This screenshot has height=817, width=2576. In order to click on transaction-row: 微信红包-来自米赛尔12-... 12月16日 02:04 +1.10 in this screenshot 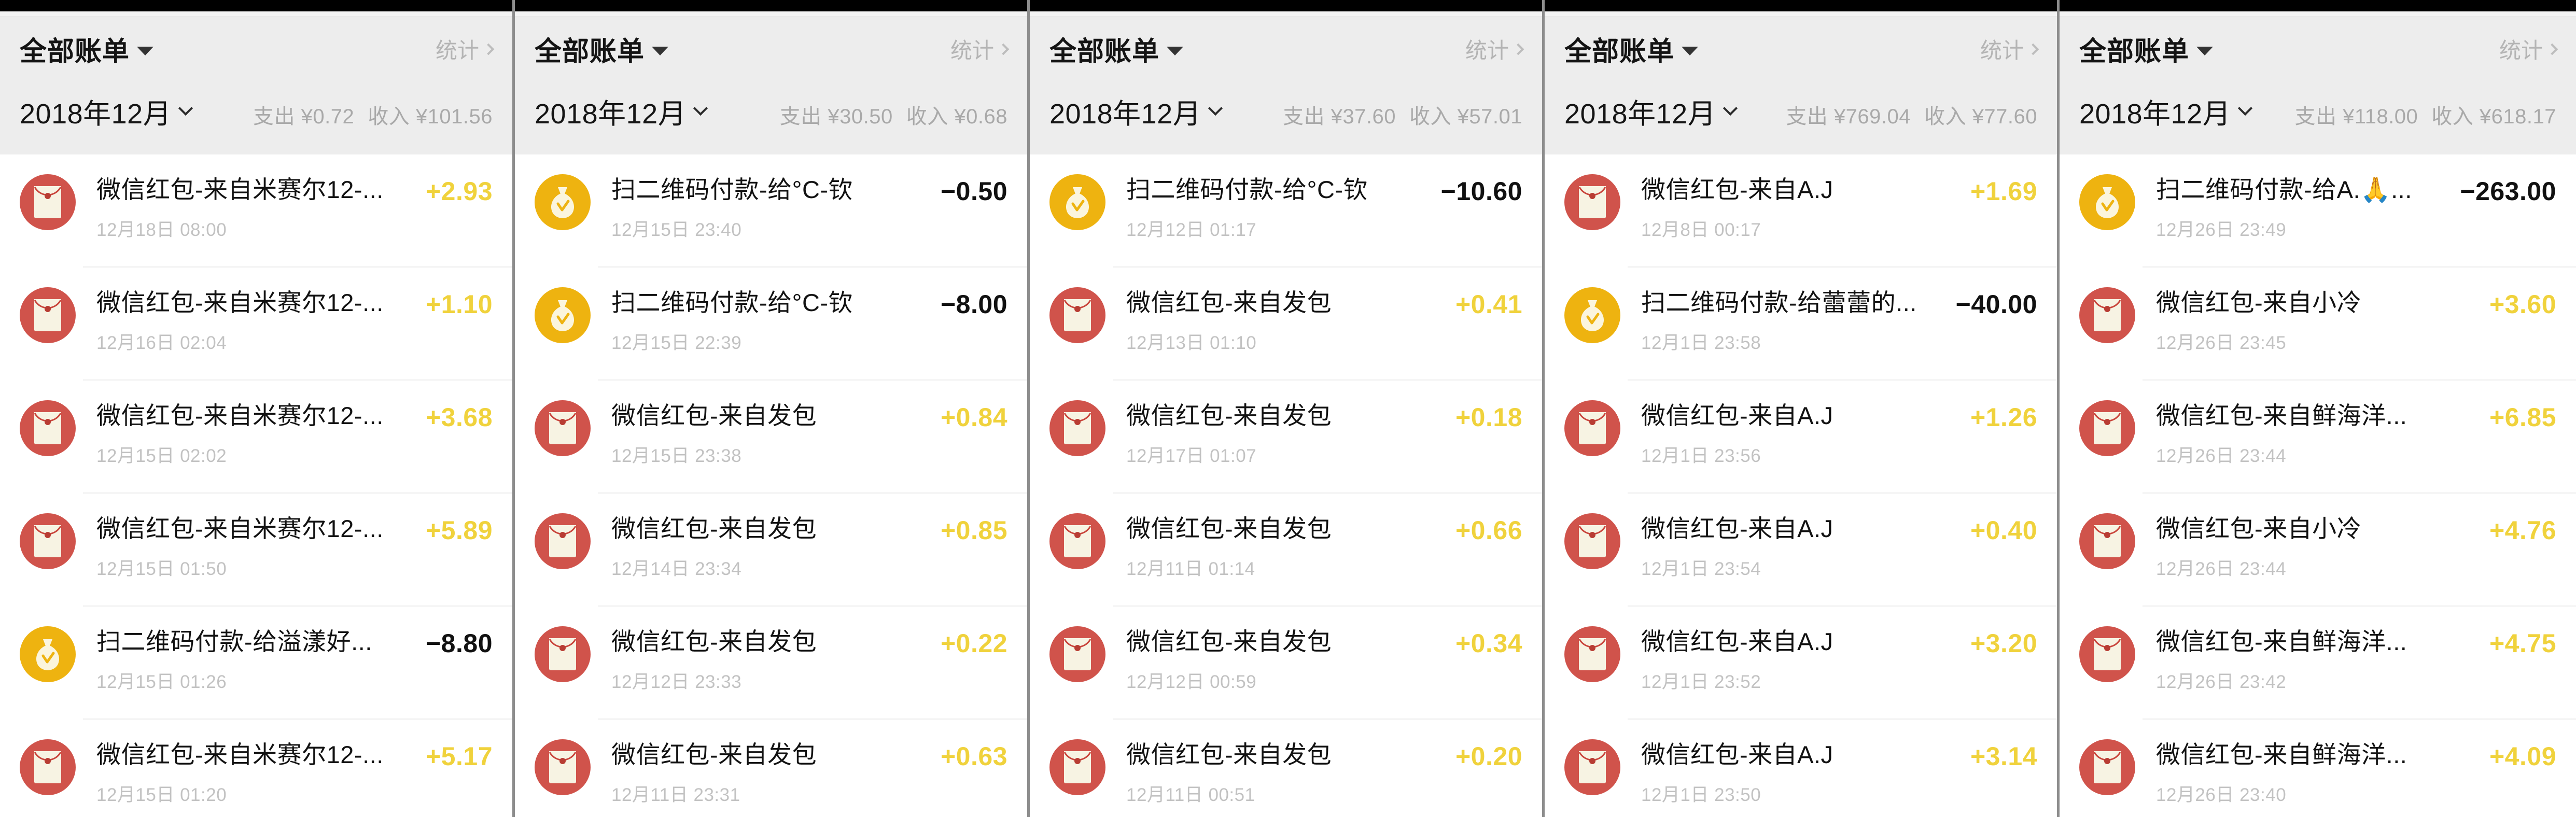, I will do `click(256, 324)`.